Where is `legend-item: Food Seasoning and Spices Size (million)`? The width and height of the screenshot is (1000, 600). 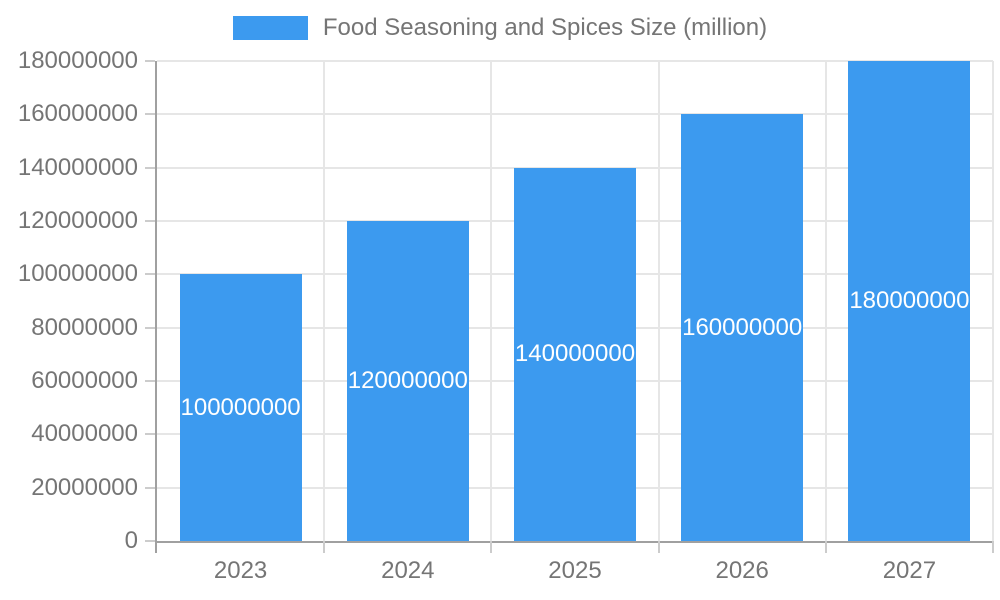 legend-item: Food Seasoning and Spices Size (million) is located at coordinates (500, 28).